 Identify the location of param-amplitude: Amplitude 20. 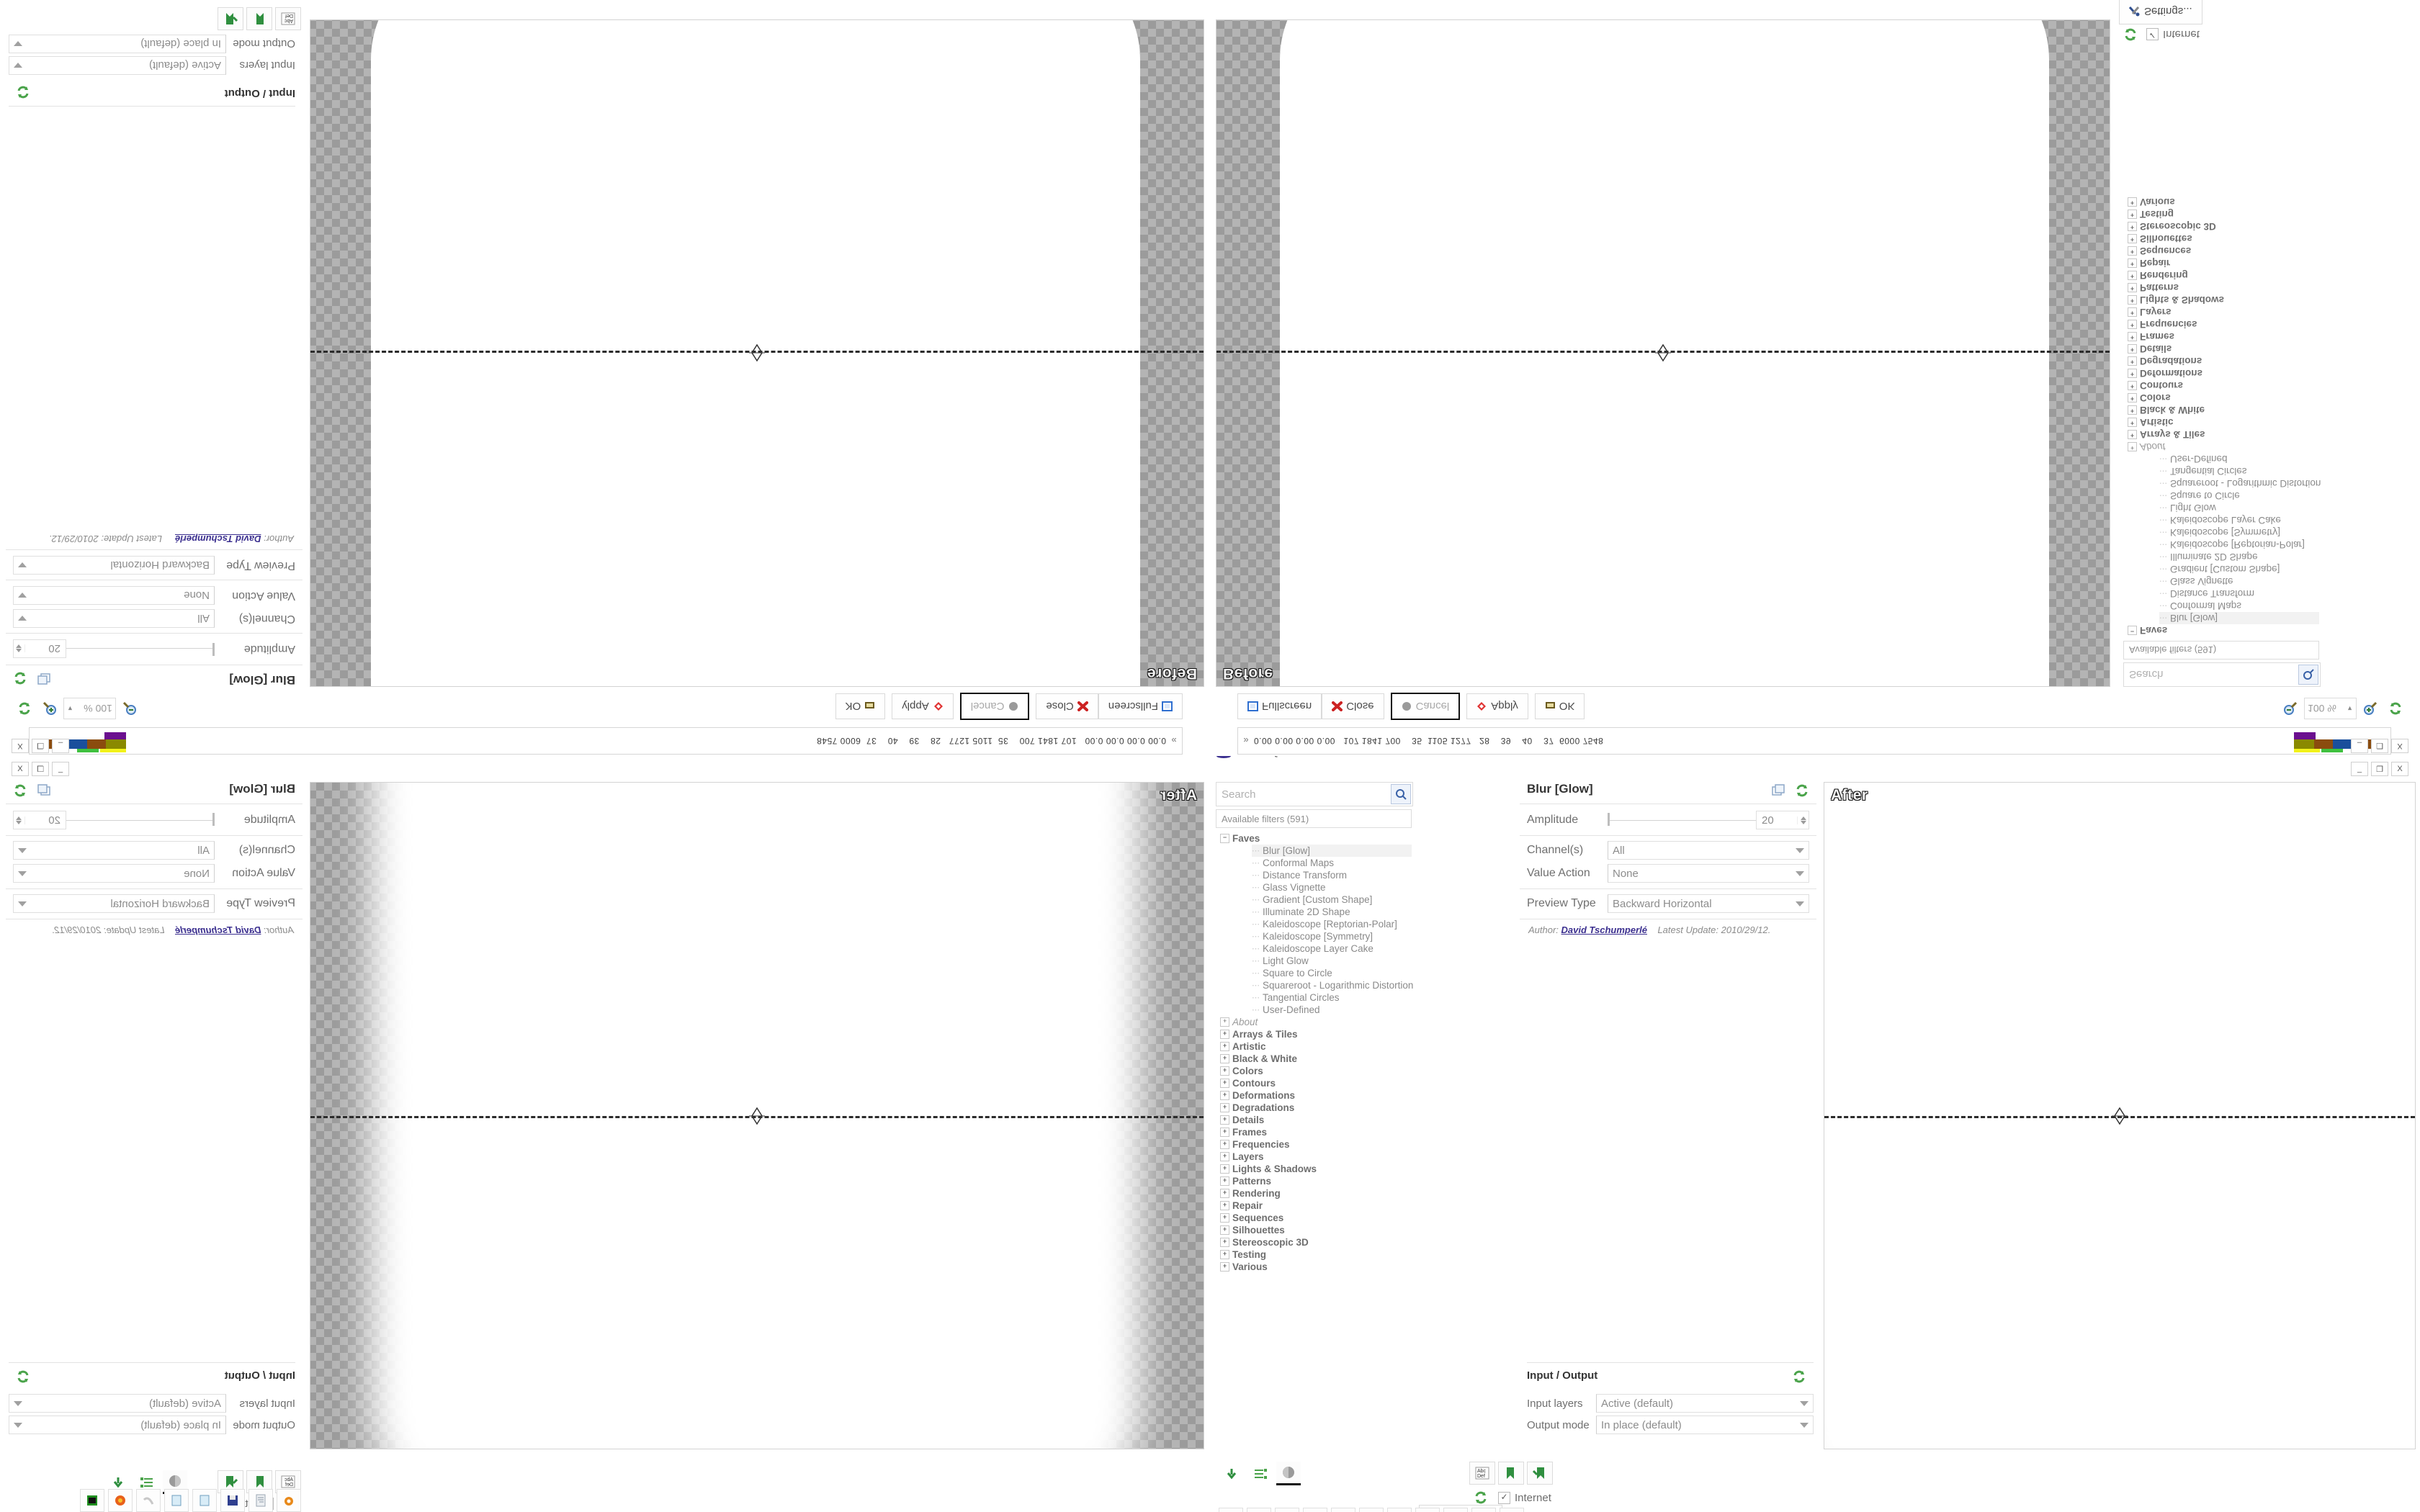
(154, 649).